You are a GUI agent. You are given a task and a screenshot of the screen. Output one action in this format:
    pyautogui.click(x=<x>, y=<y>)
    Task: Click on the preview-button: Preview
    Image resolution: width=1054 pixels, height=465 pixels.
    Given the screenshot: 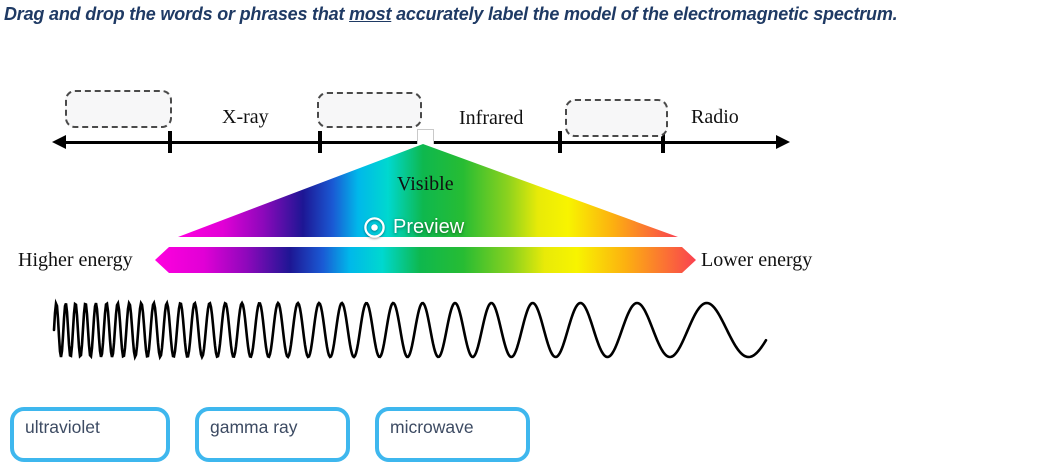 What is the action you would take?
    pyautogui.click(x=413, y=227)
    